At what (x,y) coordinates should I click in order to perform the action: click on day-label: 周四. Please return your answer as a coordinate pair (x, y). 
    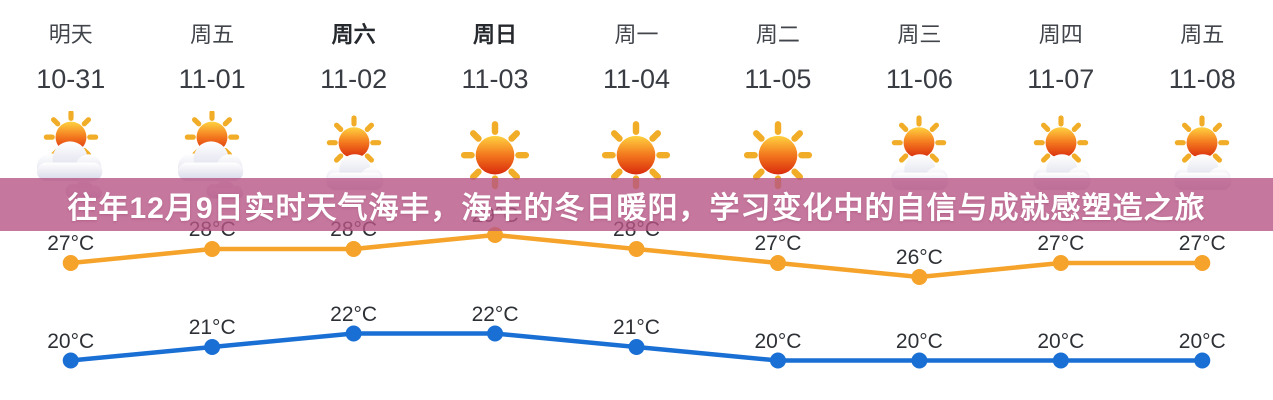
    Looking at the image, I should click on (1060, 34).